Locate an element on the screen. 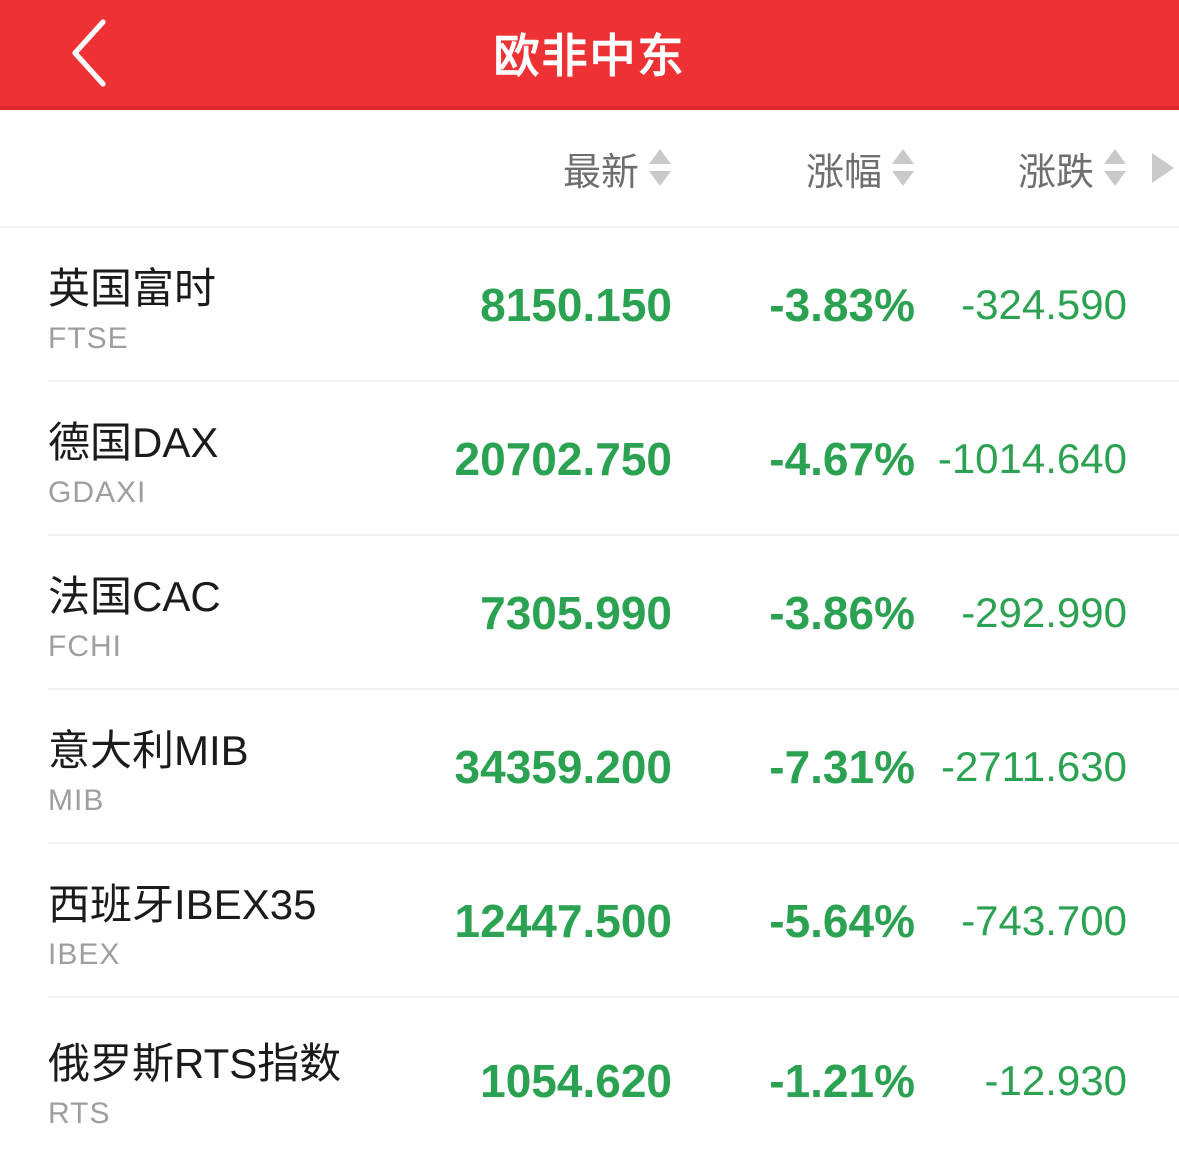  index-row-mib: 意大利MIB MIB 34359.200 -7.31% -2711.630 is located at coordinates (589, 767).